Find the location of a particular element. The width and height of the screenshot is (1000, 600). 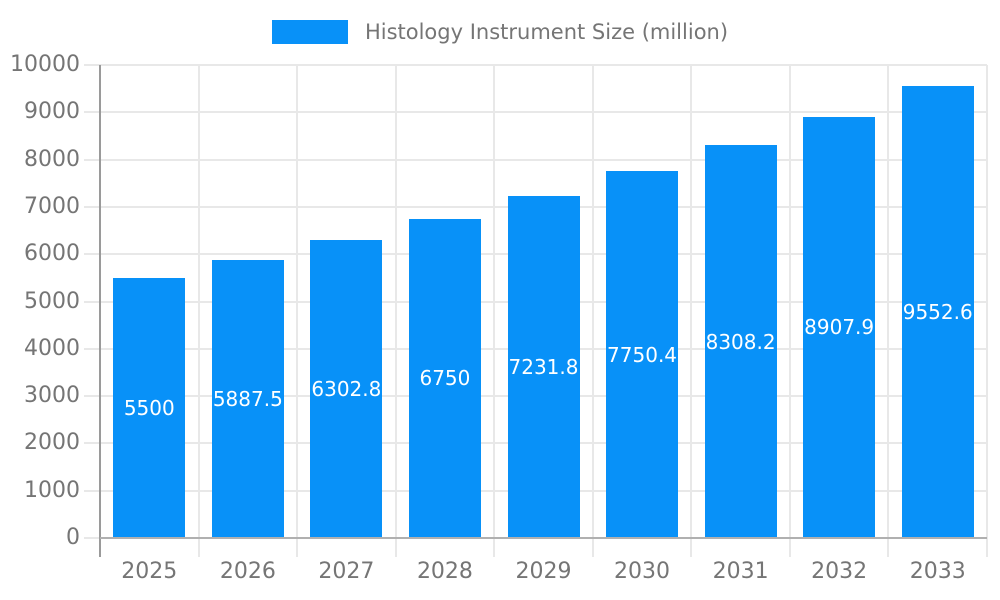

x-tick-label: 2029 is located at coordinates (543, 571).